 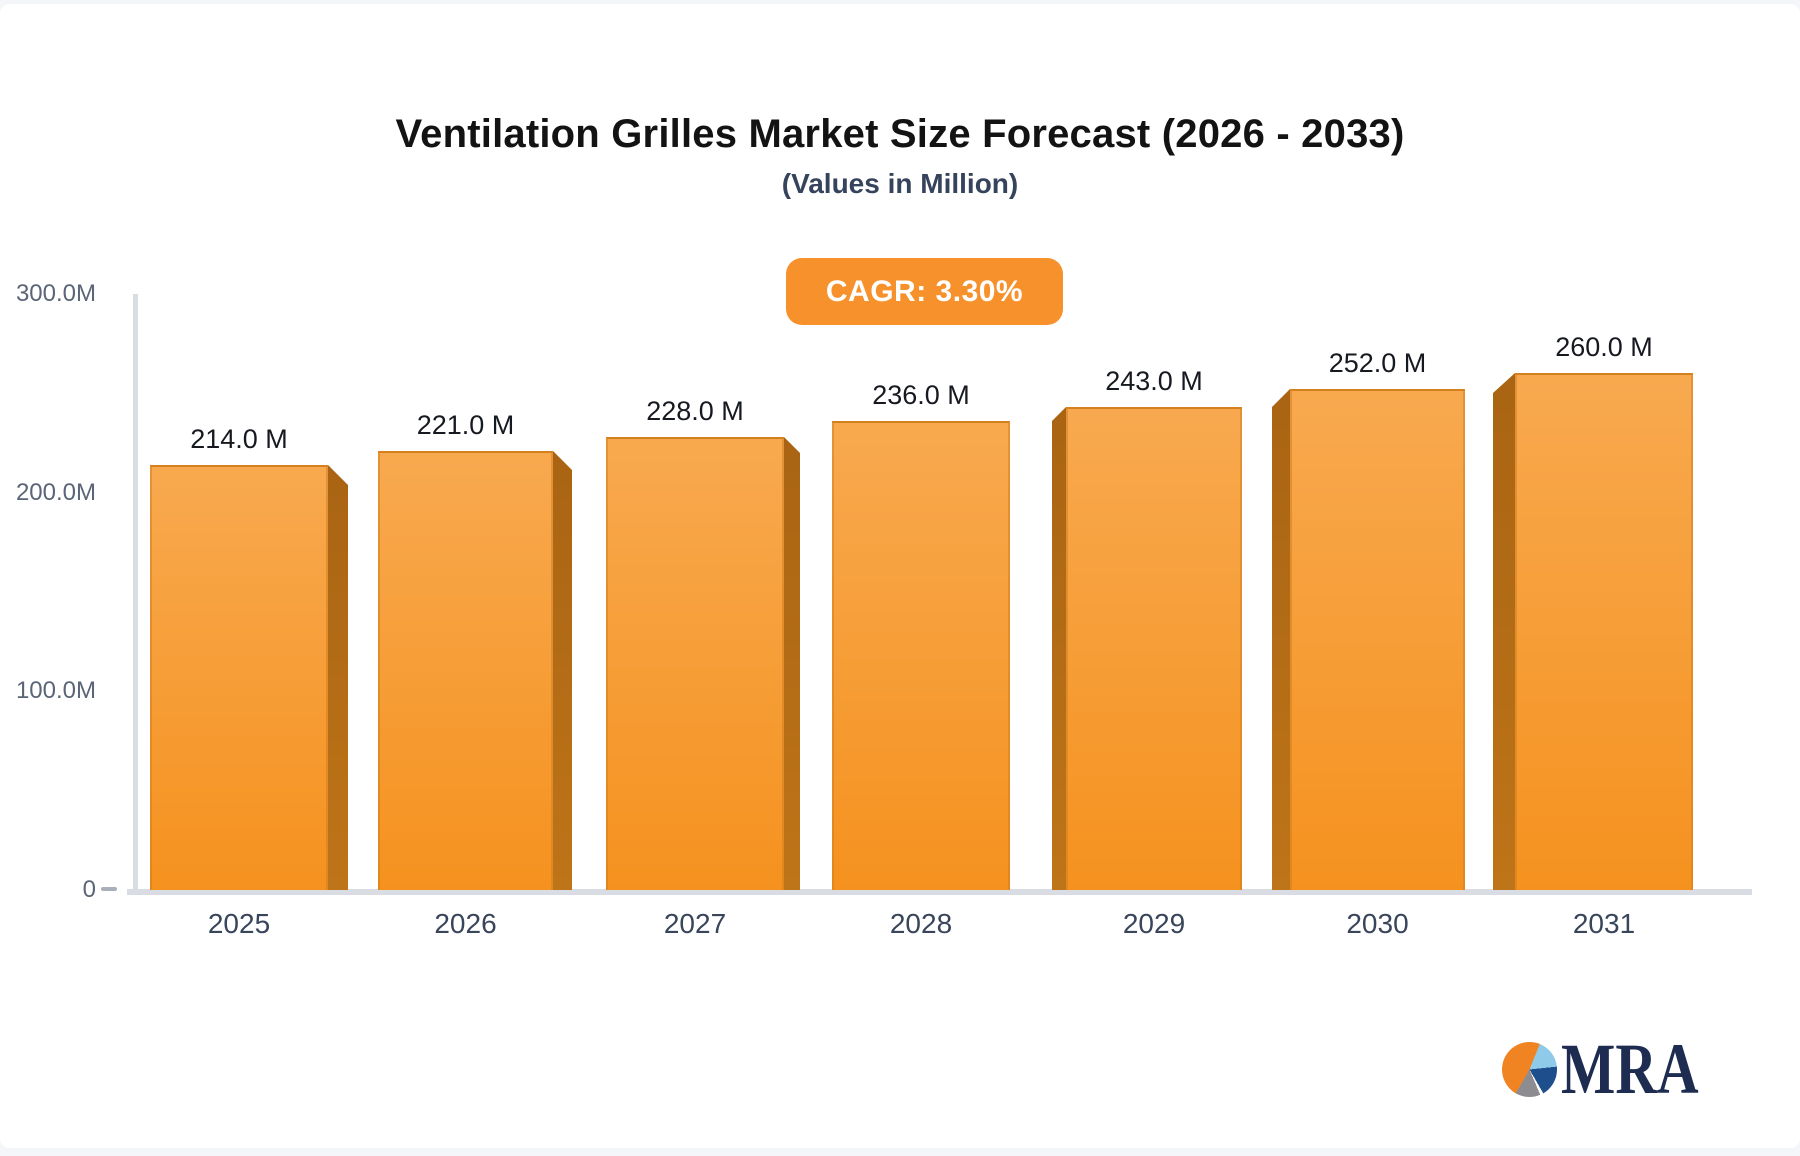 What do you see at coordinates (89, 889) in the screenshot?
I see `y-axis-label: 0` at bounding box center [89, 889].